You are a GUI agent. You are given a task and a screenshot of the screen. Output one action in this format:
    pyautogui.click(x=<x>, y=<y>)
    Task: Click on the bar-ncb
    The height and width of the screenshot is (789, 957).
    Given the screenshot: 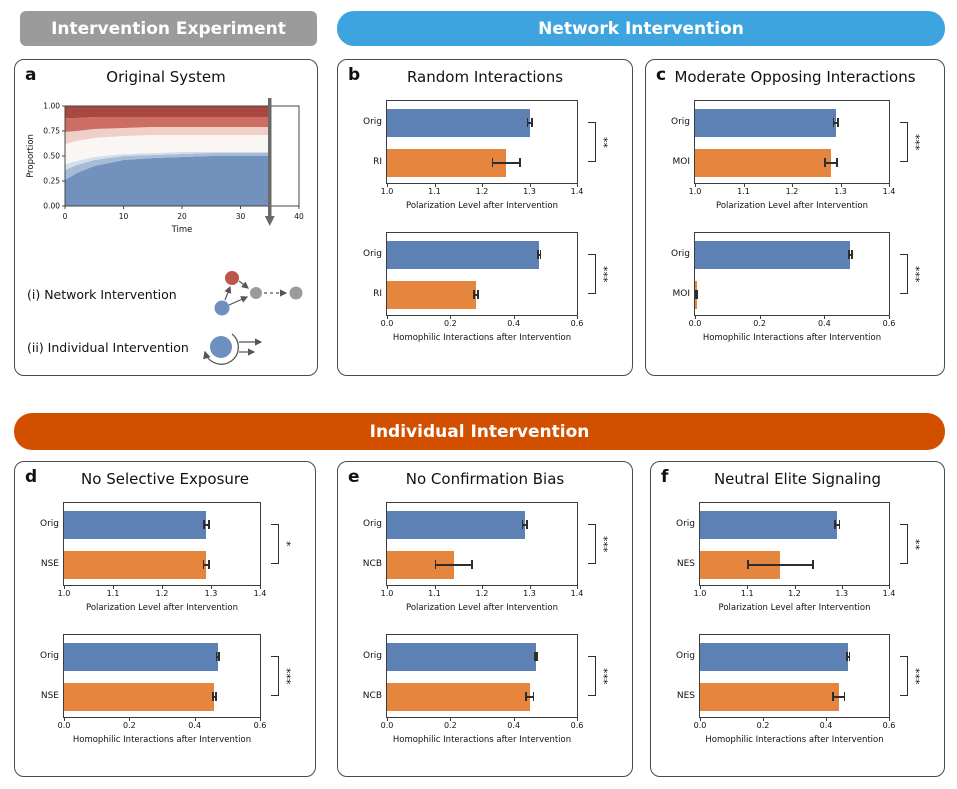 What is the action you would take?
    pyautogui.click(x=458, y=697)
    